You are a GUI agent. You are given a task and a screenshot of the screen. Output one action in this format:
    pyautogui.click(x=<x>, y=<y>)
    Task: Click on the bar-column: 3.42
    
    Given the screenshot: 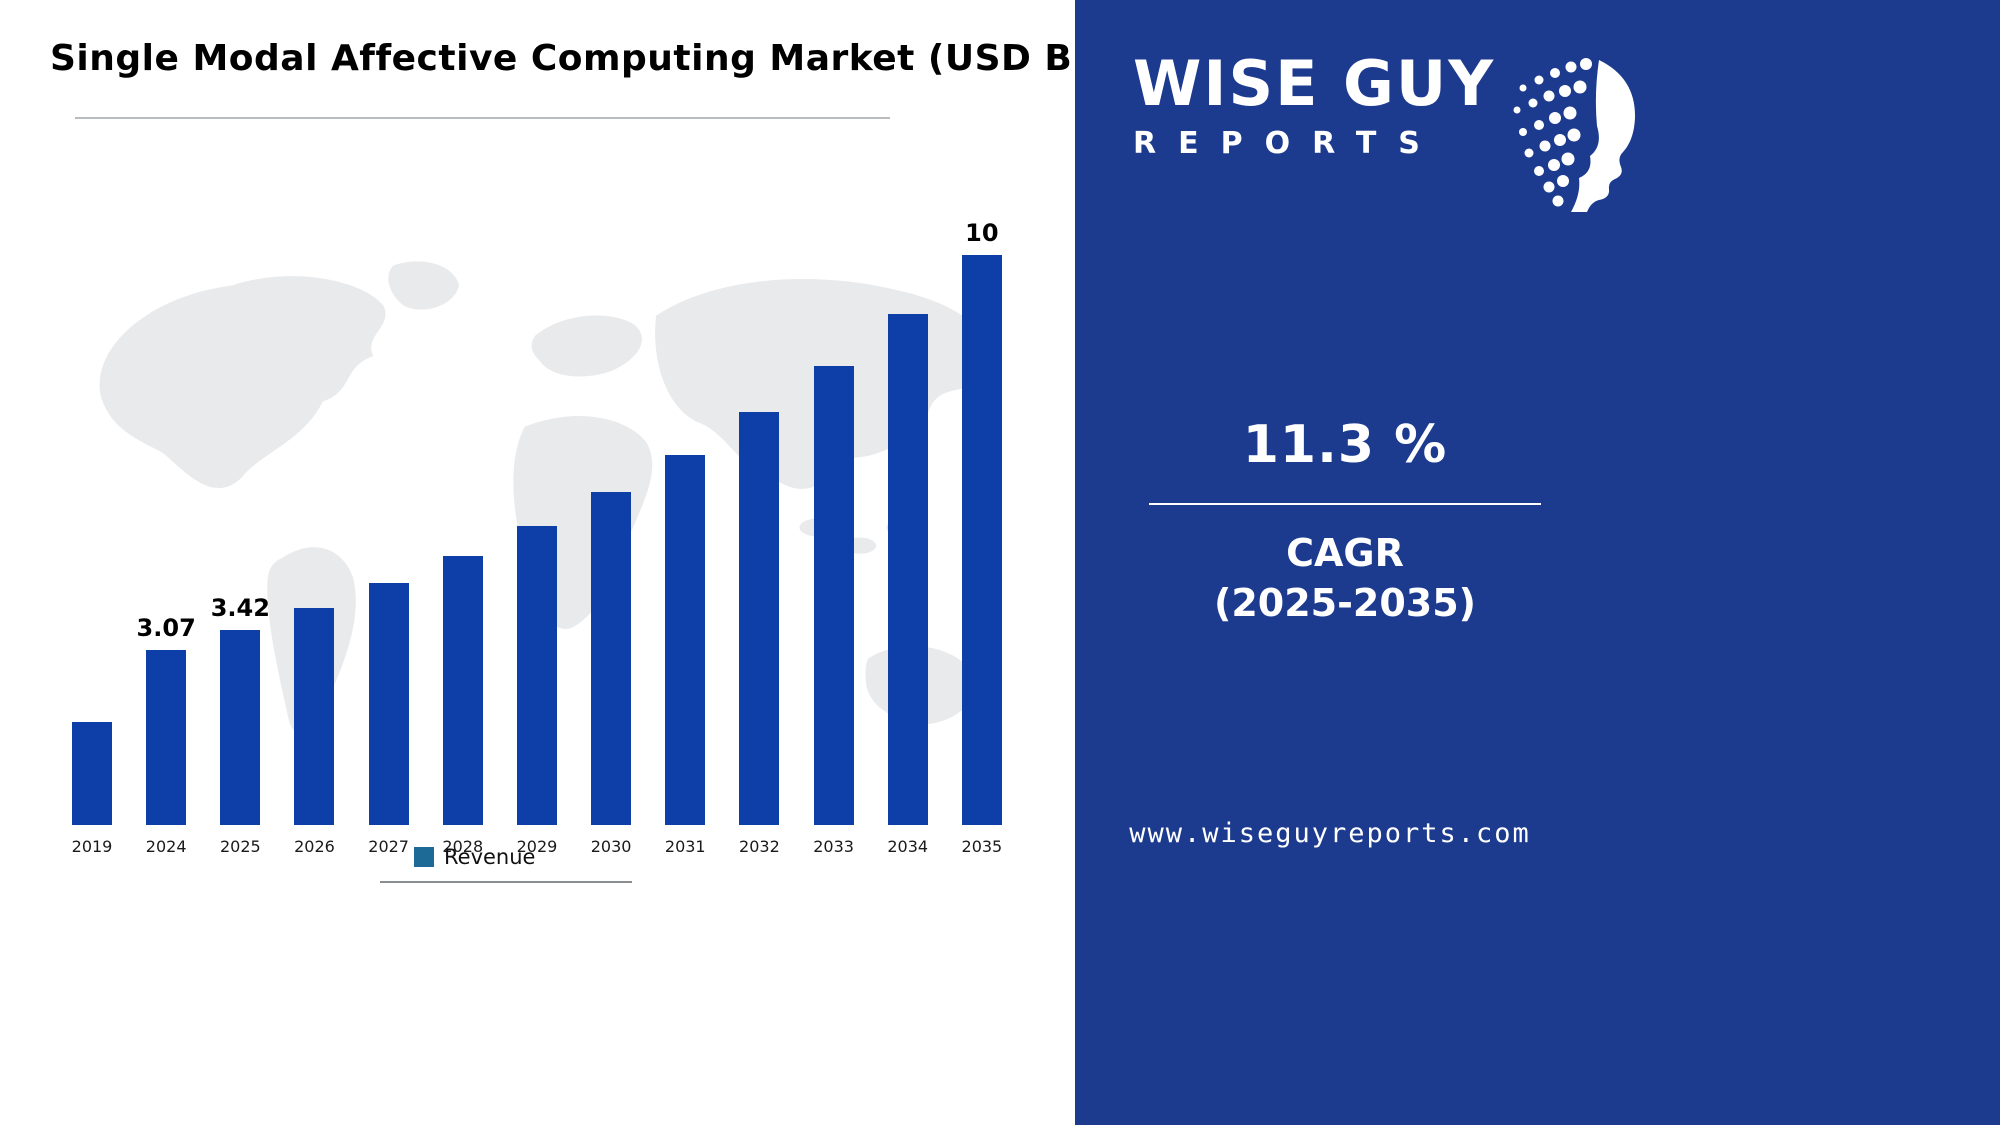 What is the action you would take?
    pyautogui.click(x=240, y=540)
    